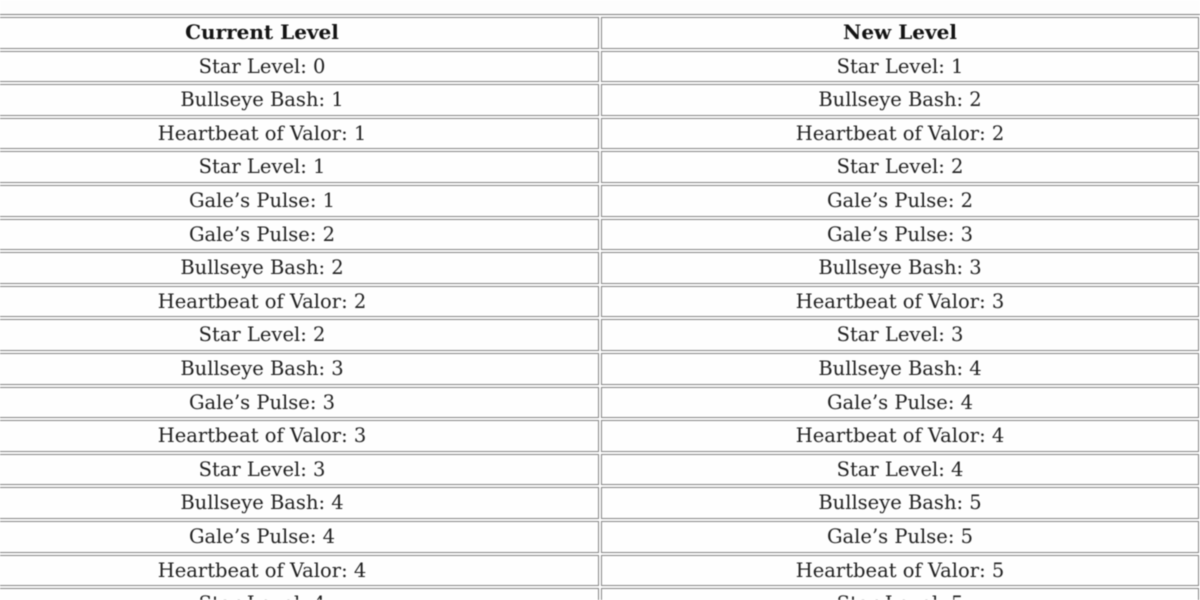 This screenshot has width=1200, height=600. I want to click on header-row: Current Level New Level, so click(599, 33).